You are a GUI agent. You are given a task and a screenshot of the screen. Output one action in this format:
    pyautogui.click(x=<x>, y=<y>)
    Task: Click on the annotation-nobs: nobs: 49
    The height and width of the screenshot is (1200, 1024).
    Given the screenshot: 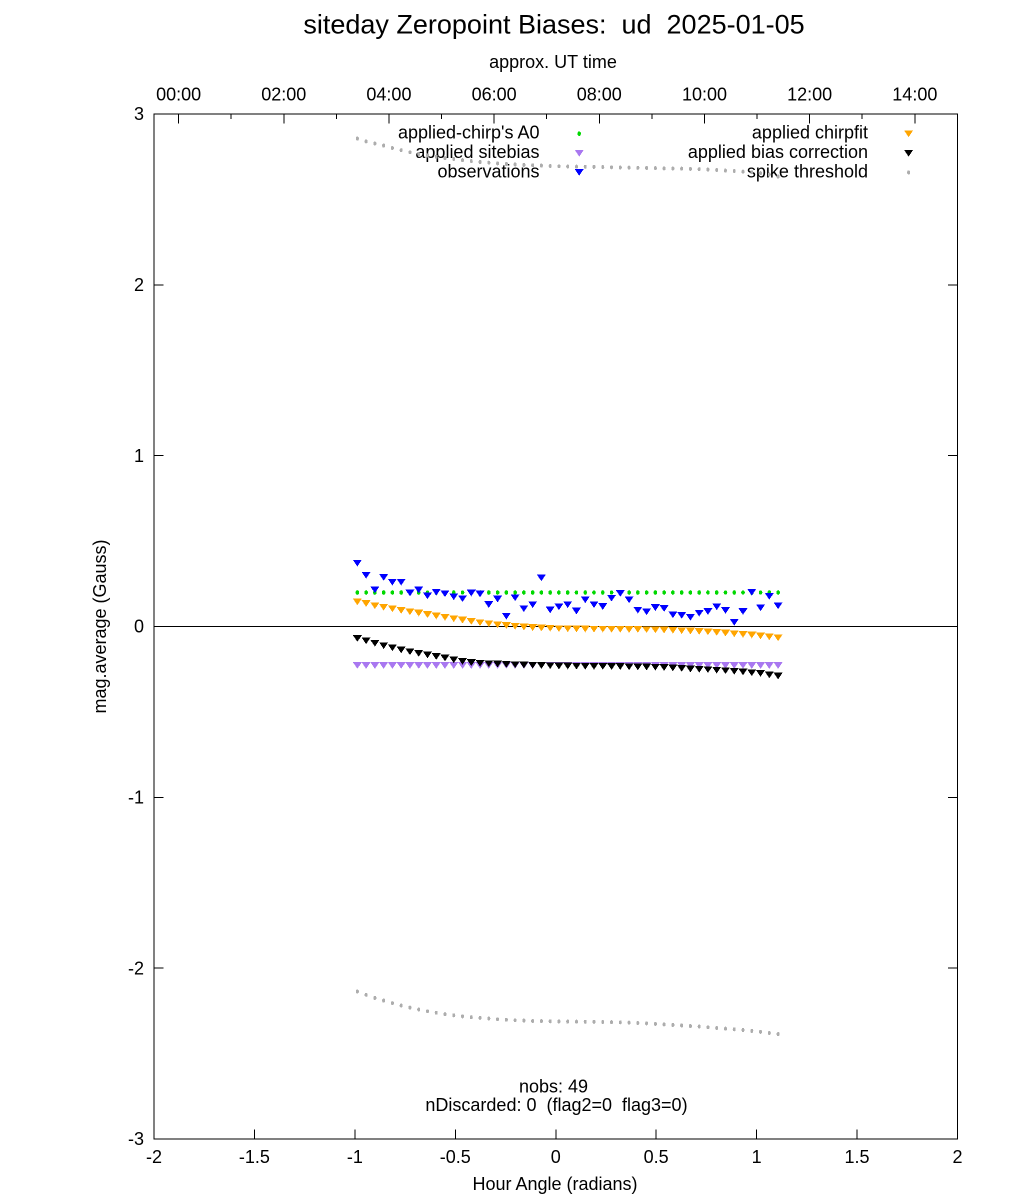 What is the action you would take?
    pyautogui.click(x=553, y=1087)
    